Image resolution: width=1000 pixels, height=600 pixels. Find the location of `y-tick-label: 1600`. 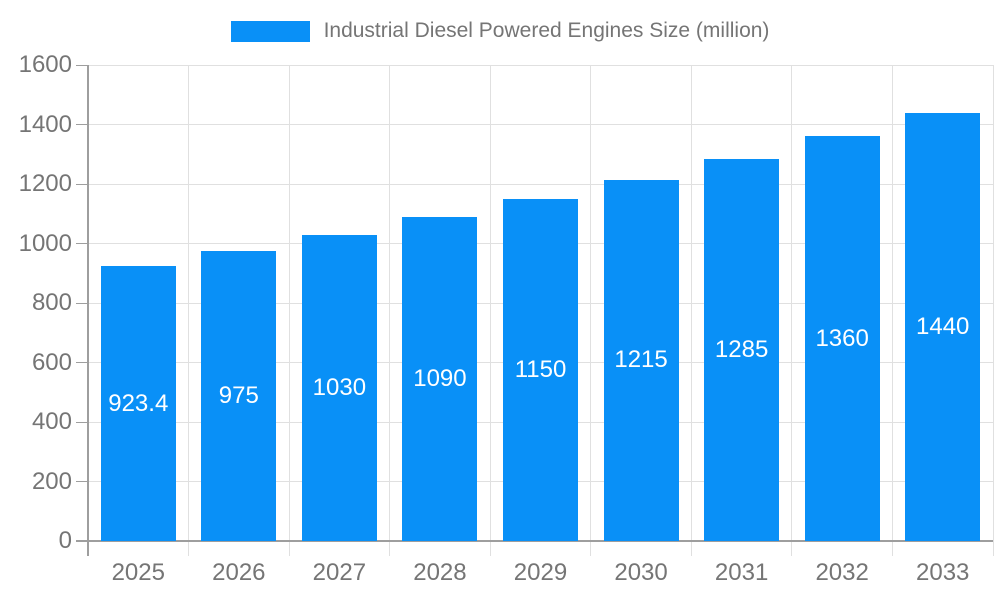

y-tick-label: 1600 is located at coordinates (45, 64).